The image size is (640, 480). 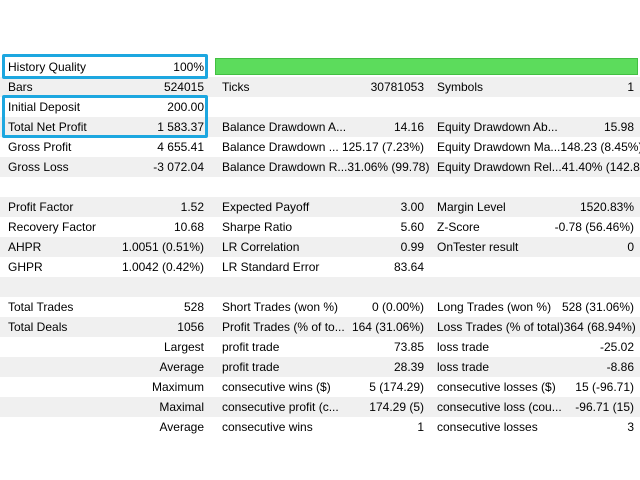 I want to click on stat-label: Total Trades, so click(x=41, y=307).